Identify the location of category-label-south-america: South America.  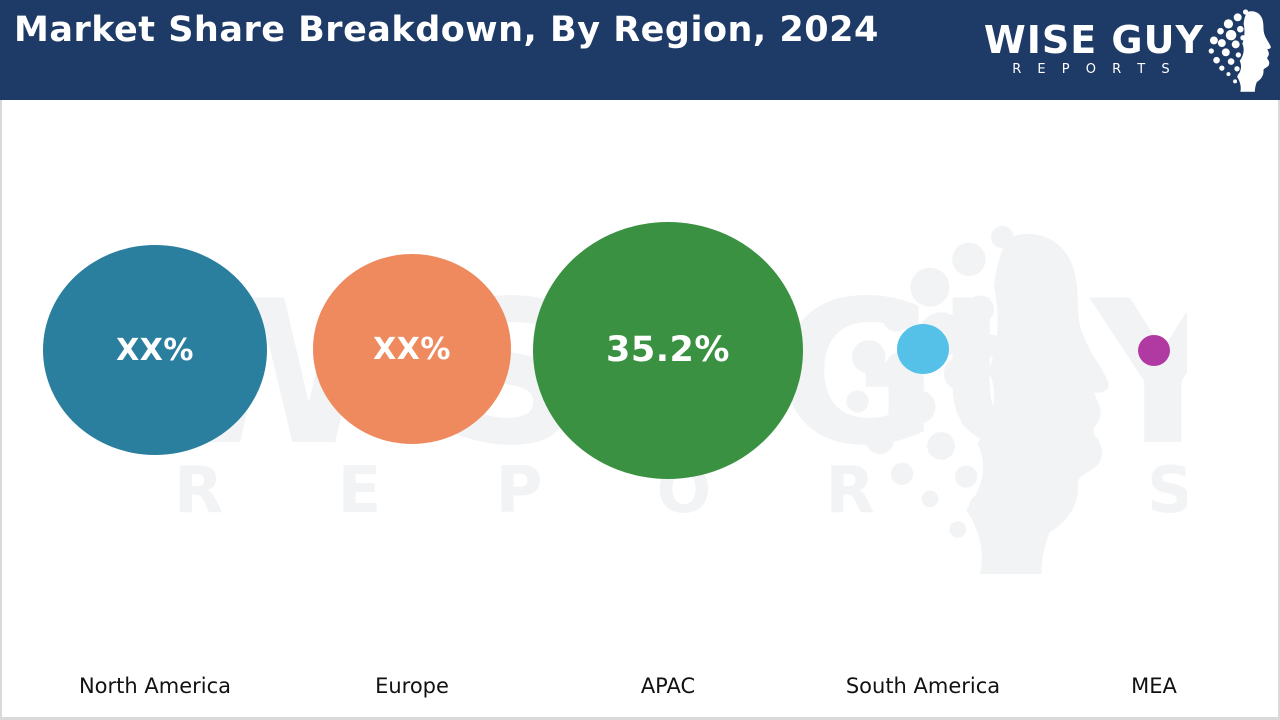
(923, 686).